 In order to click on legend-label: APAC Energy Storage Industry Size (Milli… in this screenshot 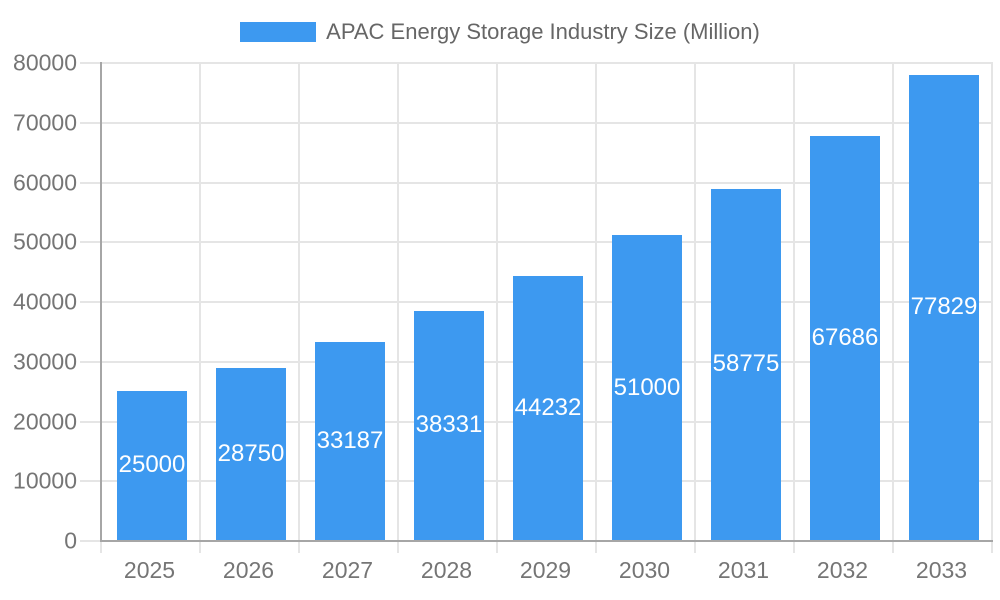, I will do `click(543, 31)`.